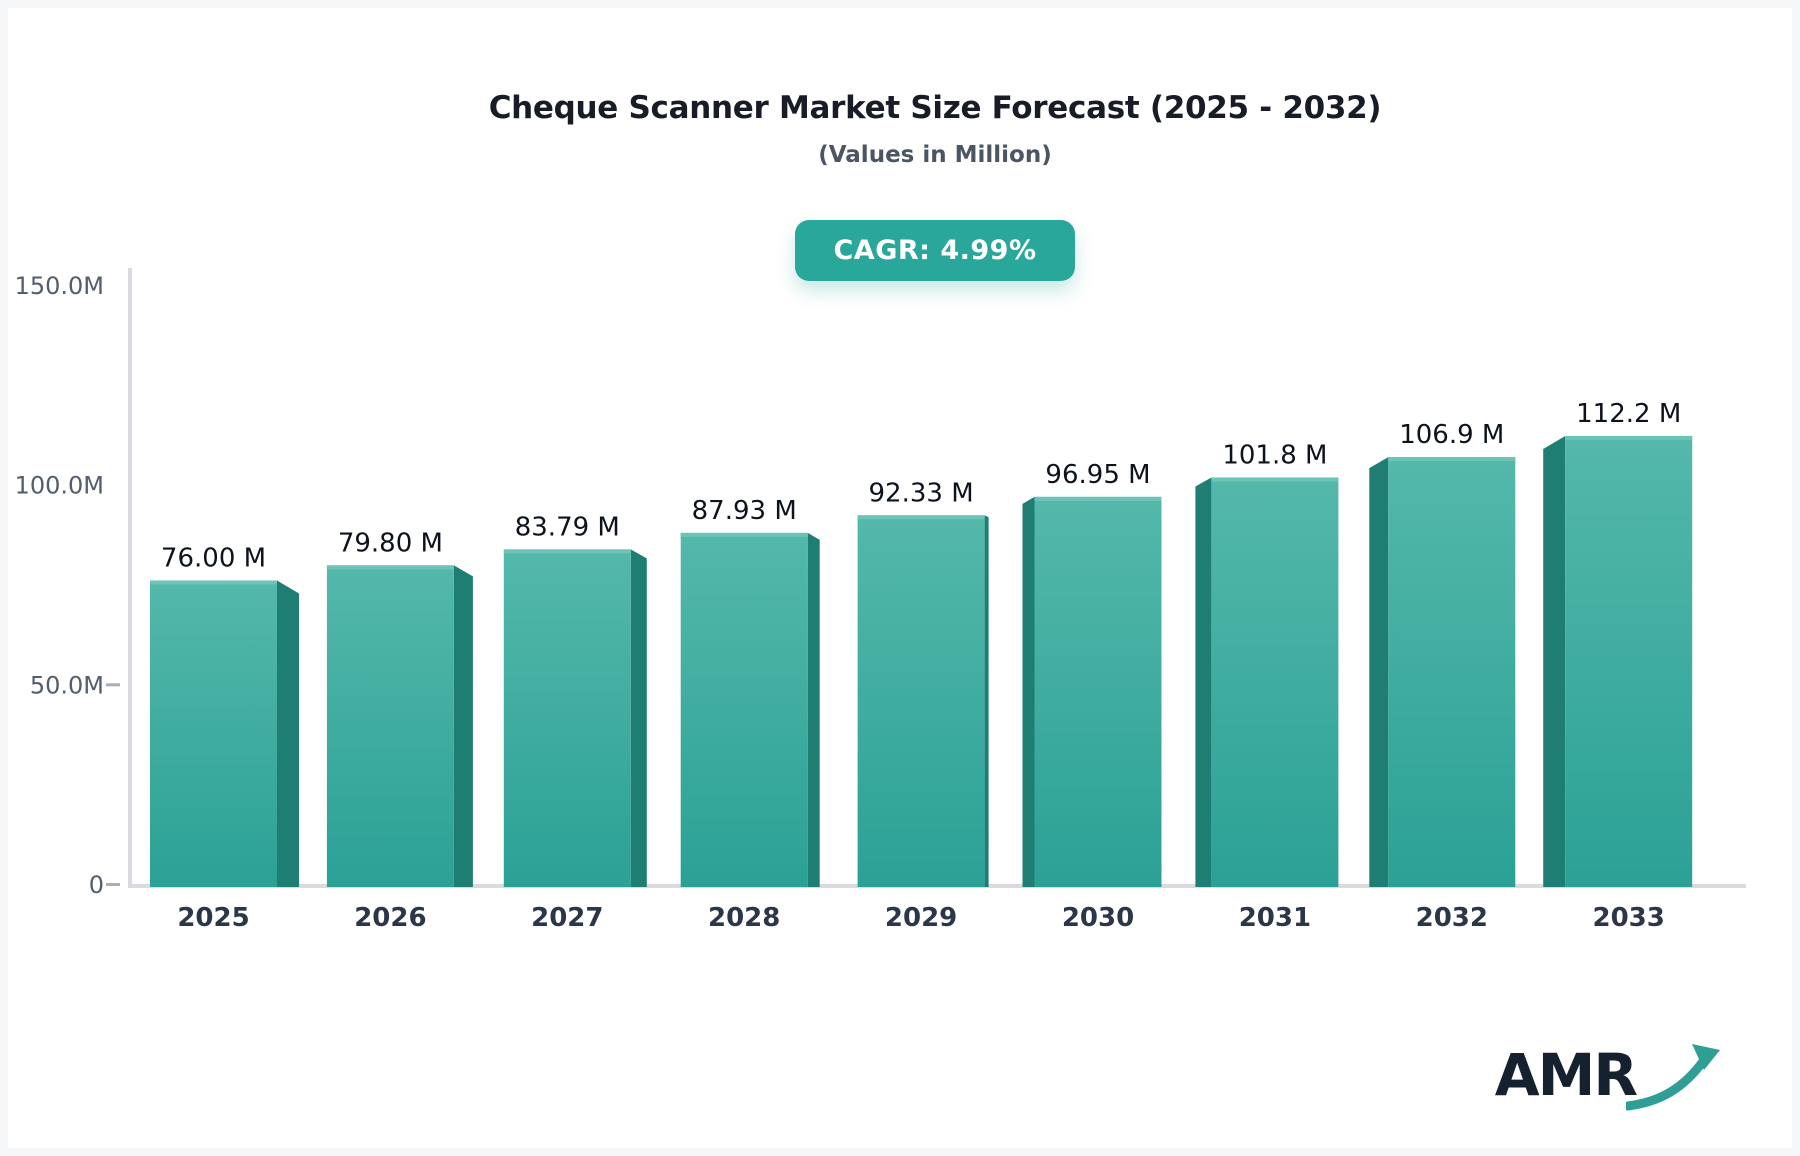 The image size is (1800, 1156). Describe the element at coordinates (935, 250) in the screenshot. I see `cagr-badge: CAGR: 4.99%` at that location.